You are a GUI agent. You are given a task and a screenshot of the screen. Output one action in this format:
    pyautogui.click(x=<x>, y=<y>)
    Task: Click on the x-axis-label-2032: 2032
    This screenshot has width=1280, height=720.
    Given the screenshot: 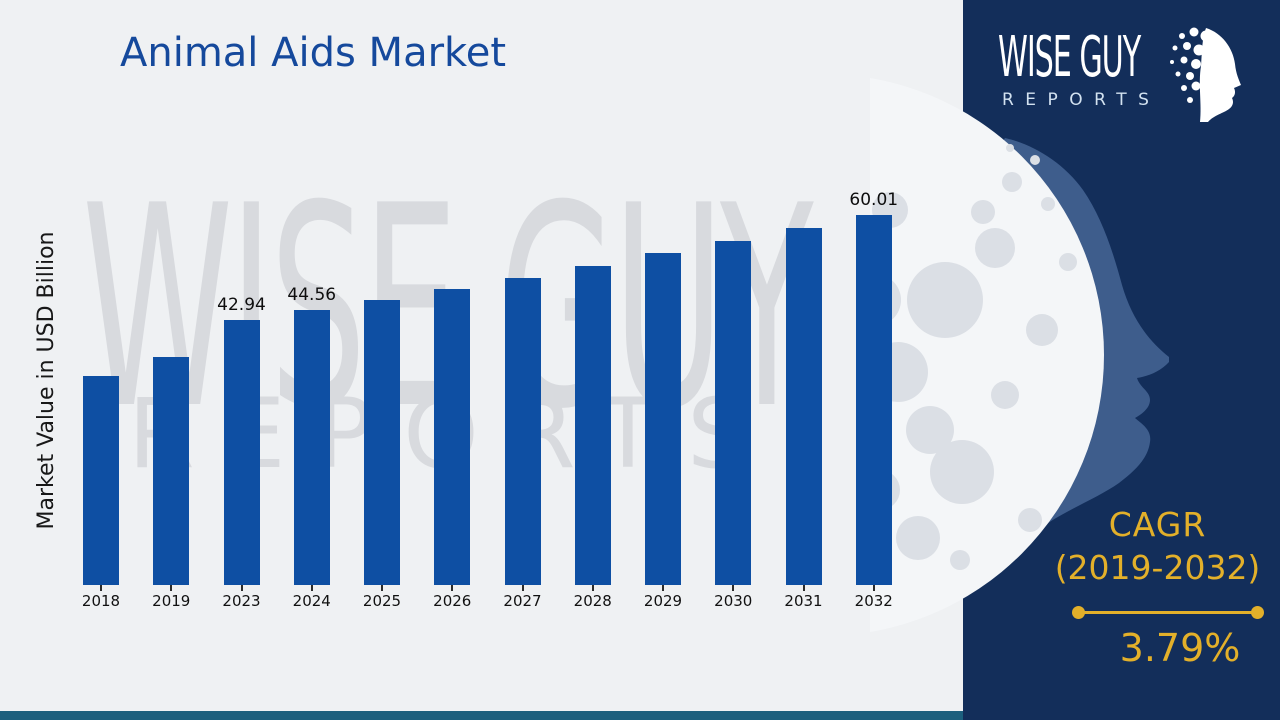 What is the action you would take?
    pyautogui.click(x=873, y=601)
    